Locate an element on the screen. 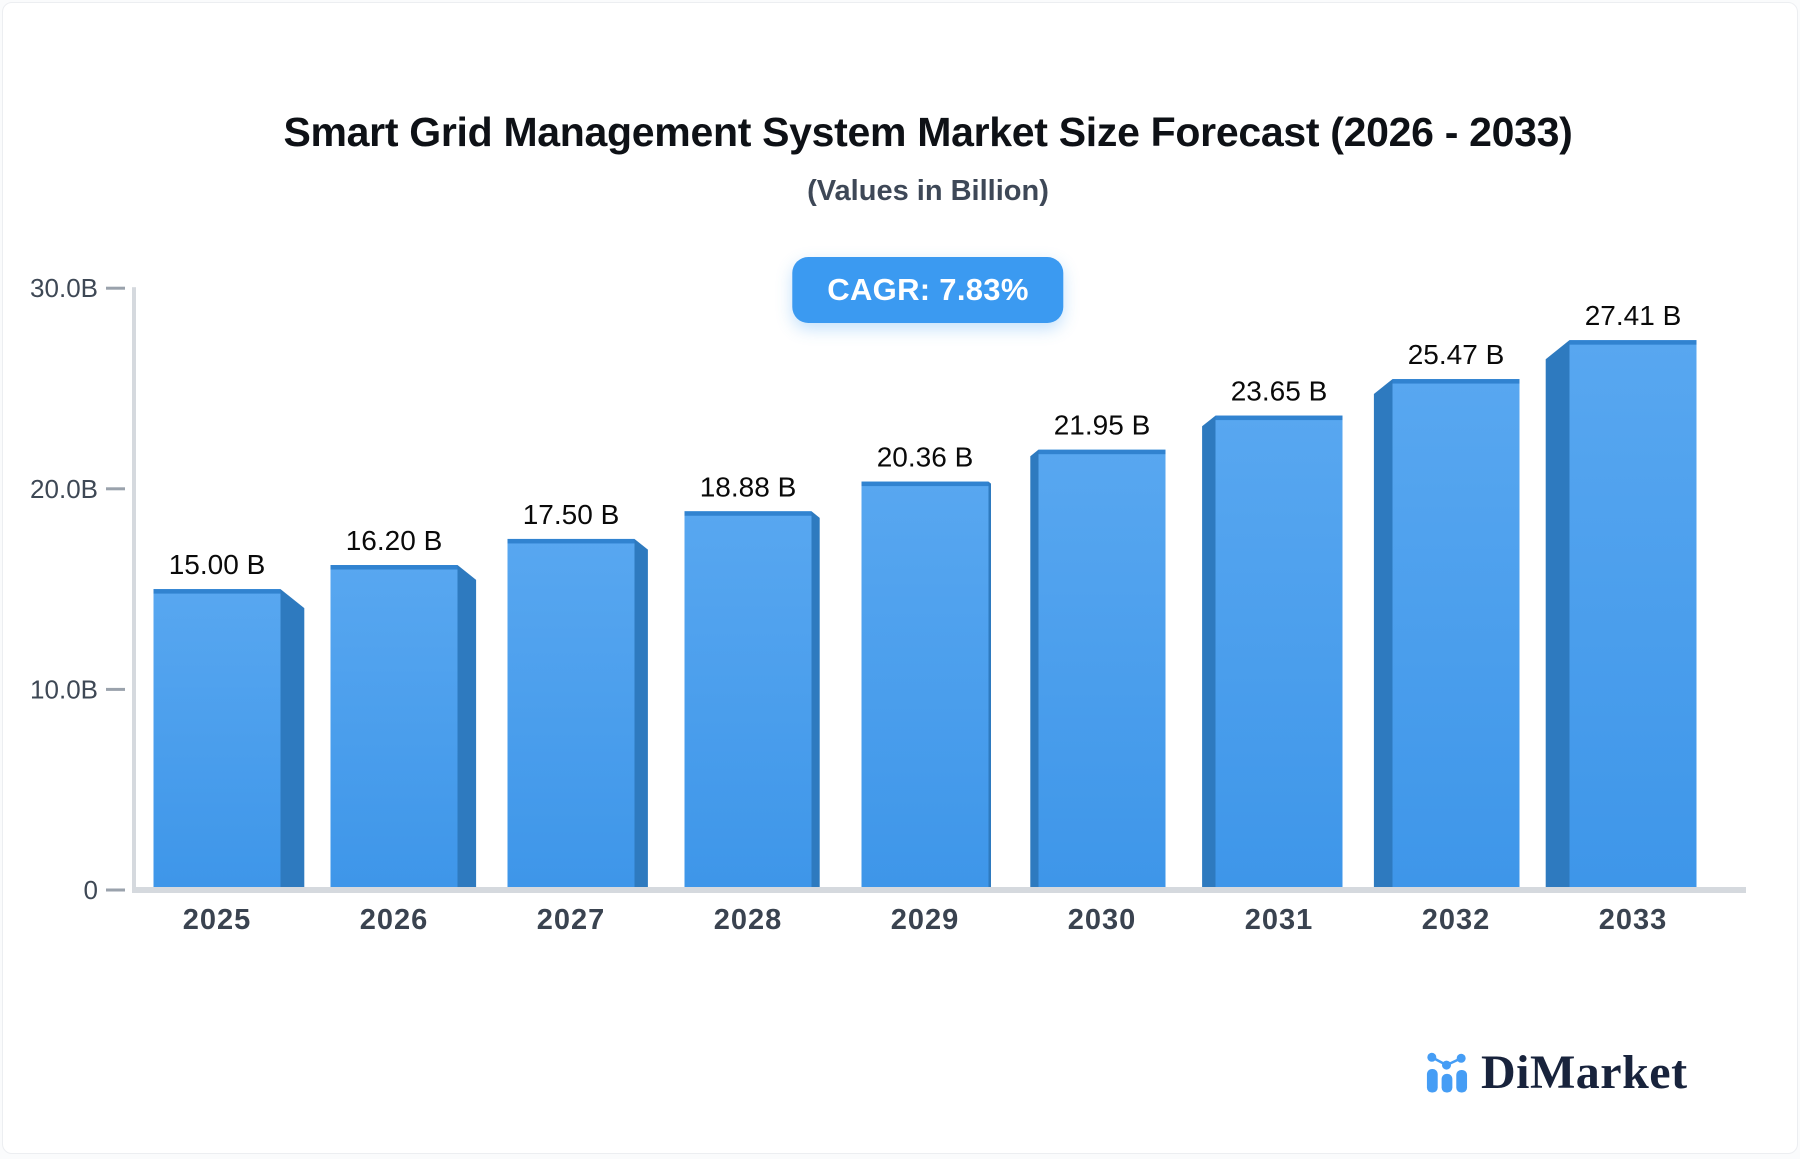  bar-2029 is located at coordinates (926, 684).